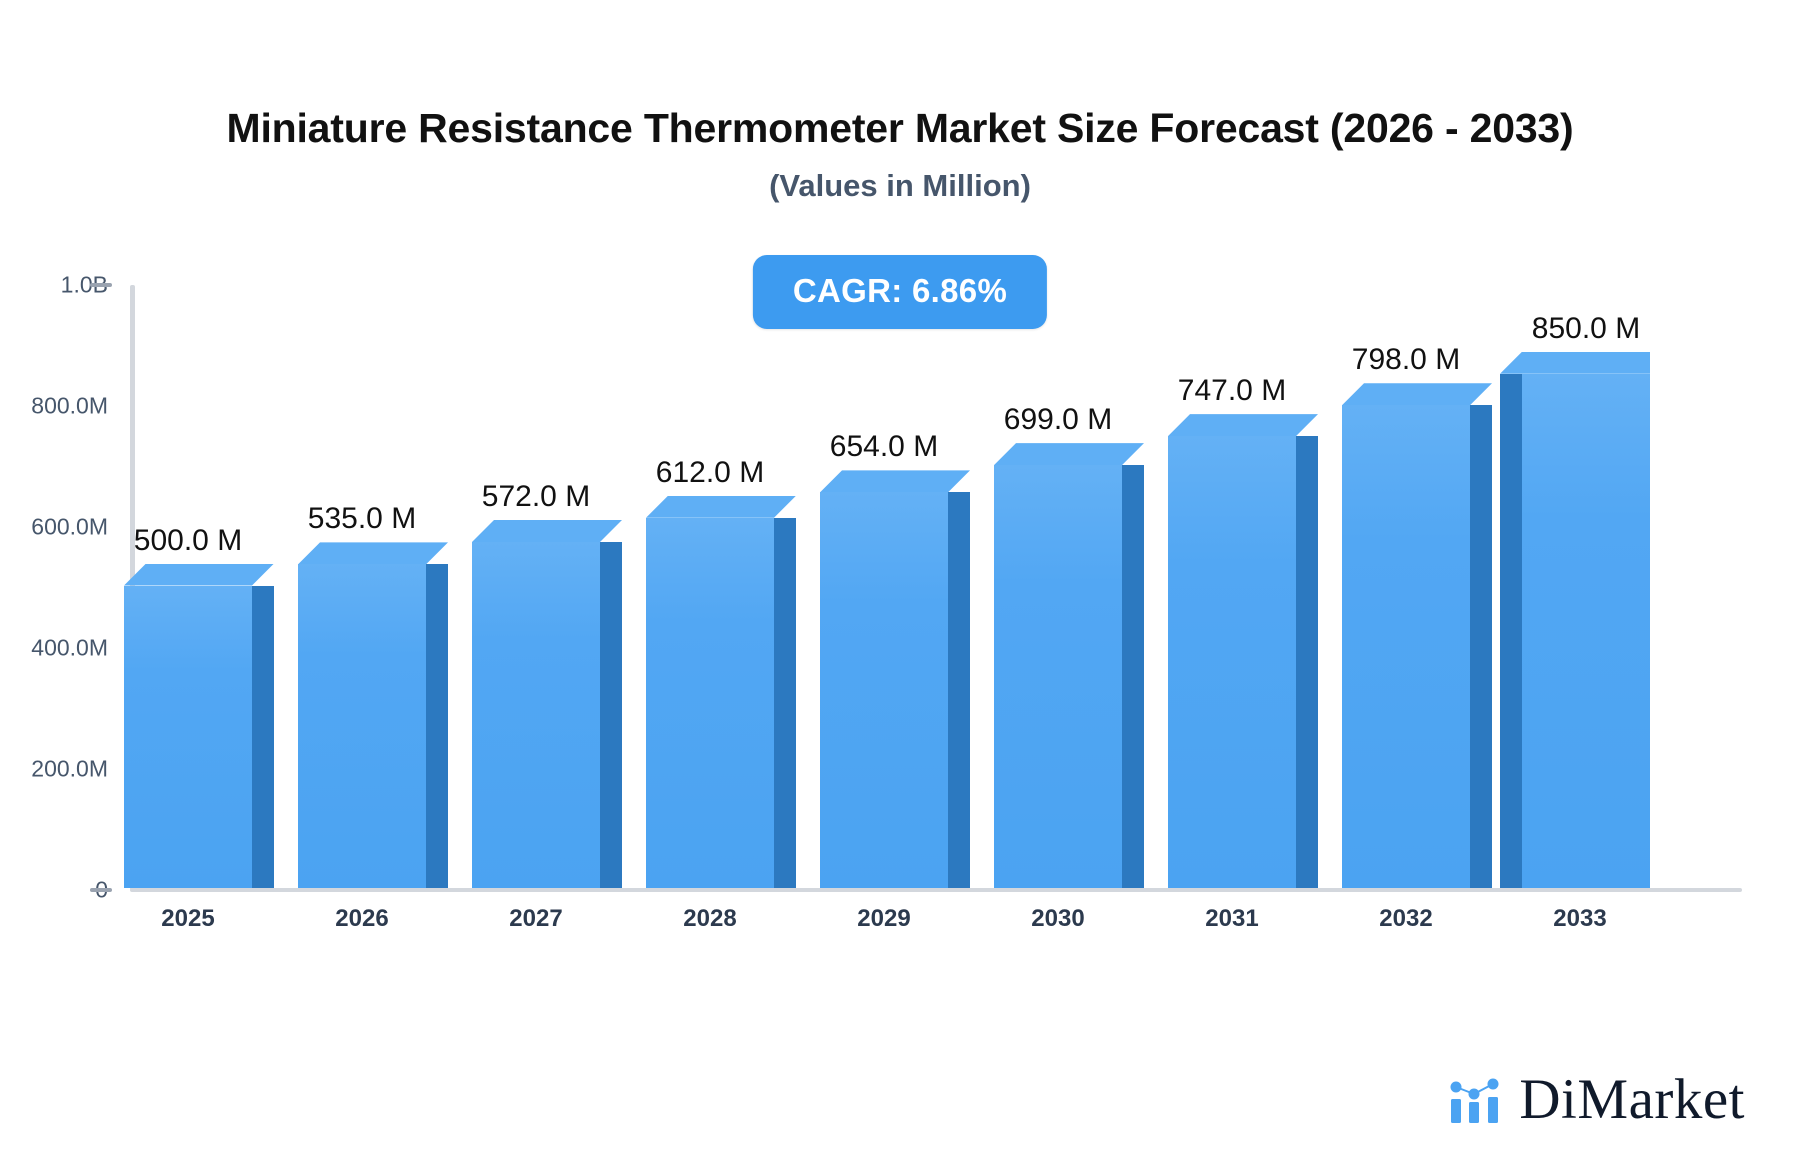  I want to click on y-axis-label: 400.0M, so click(69, 647).